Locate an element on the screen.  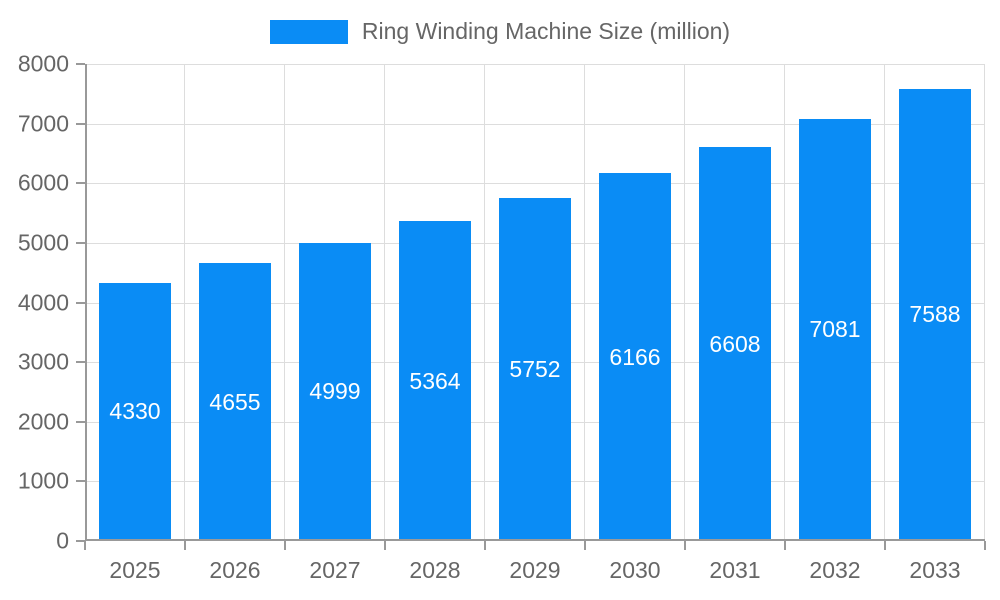
bar-value-label: 6608 is located at coordinates (735, 343).